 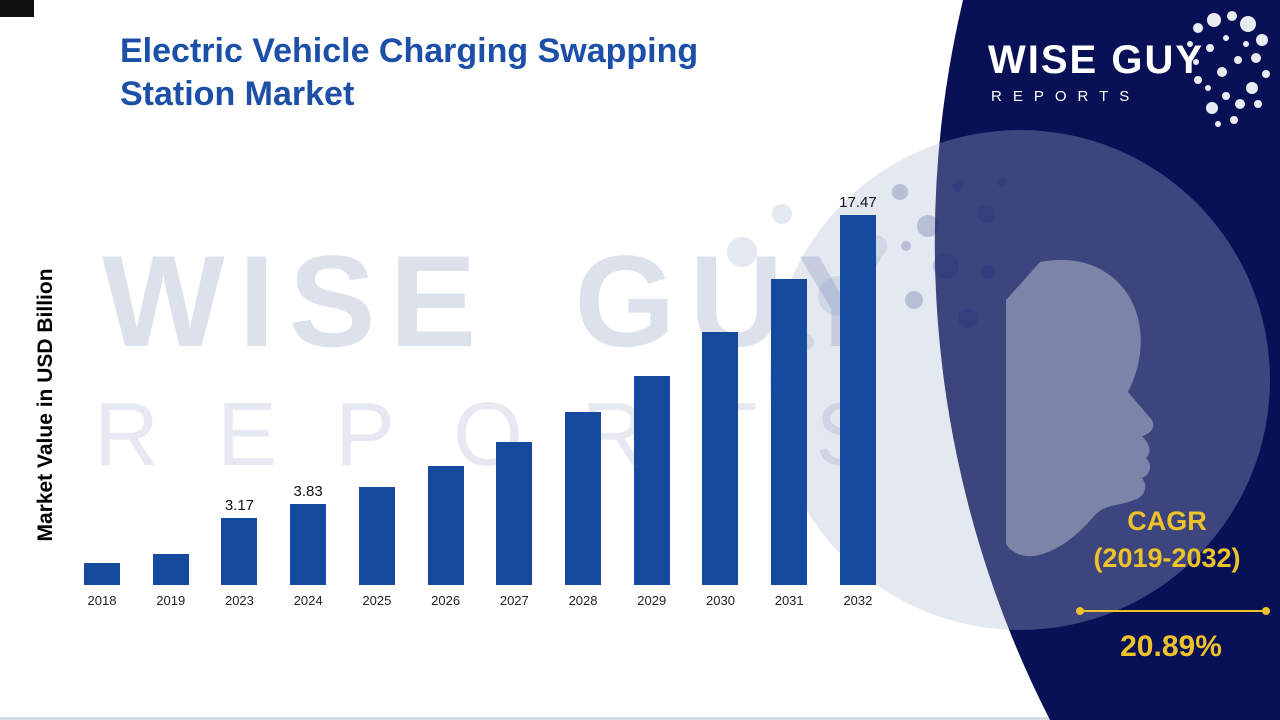 I want to click on bar-2018, so click(x=102, y=574).